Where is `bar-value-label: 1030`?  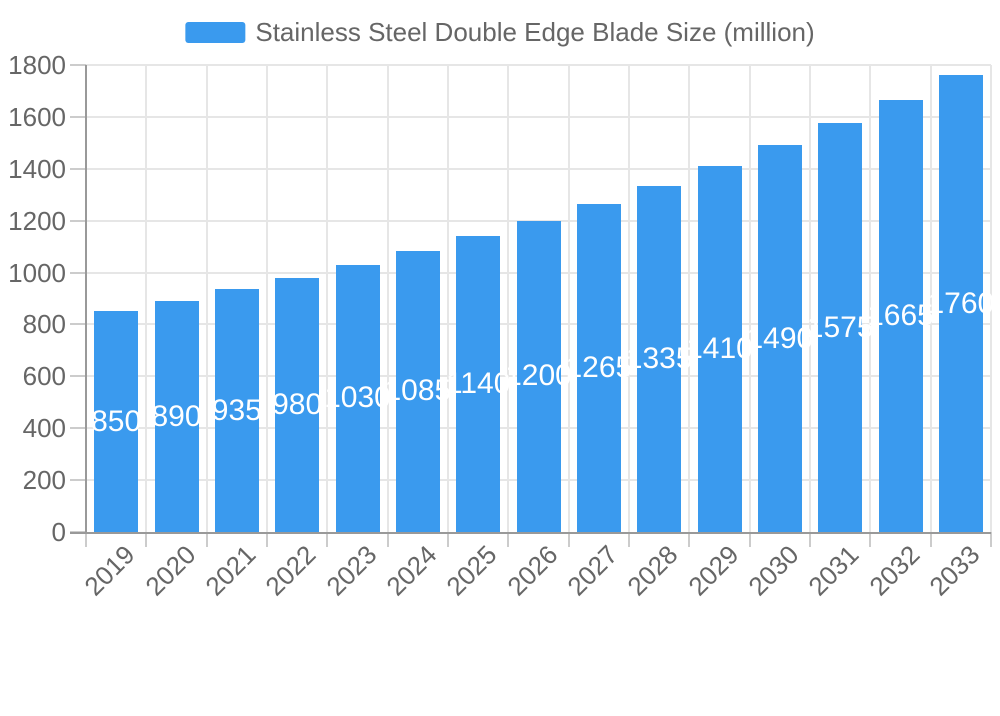
bar-value-label: 1030 is located at coordinates (357, 398).